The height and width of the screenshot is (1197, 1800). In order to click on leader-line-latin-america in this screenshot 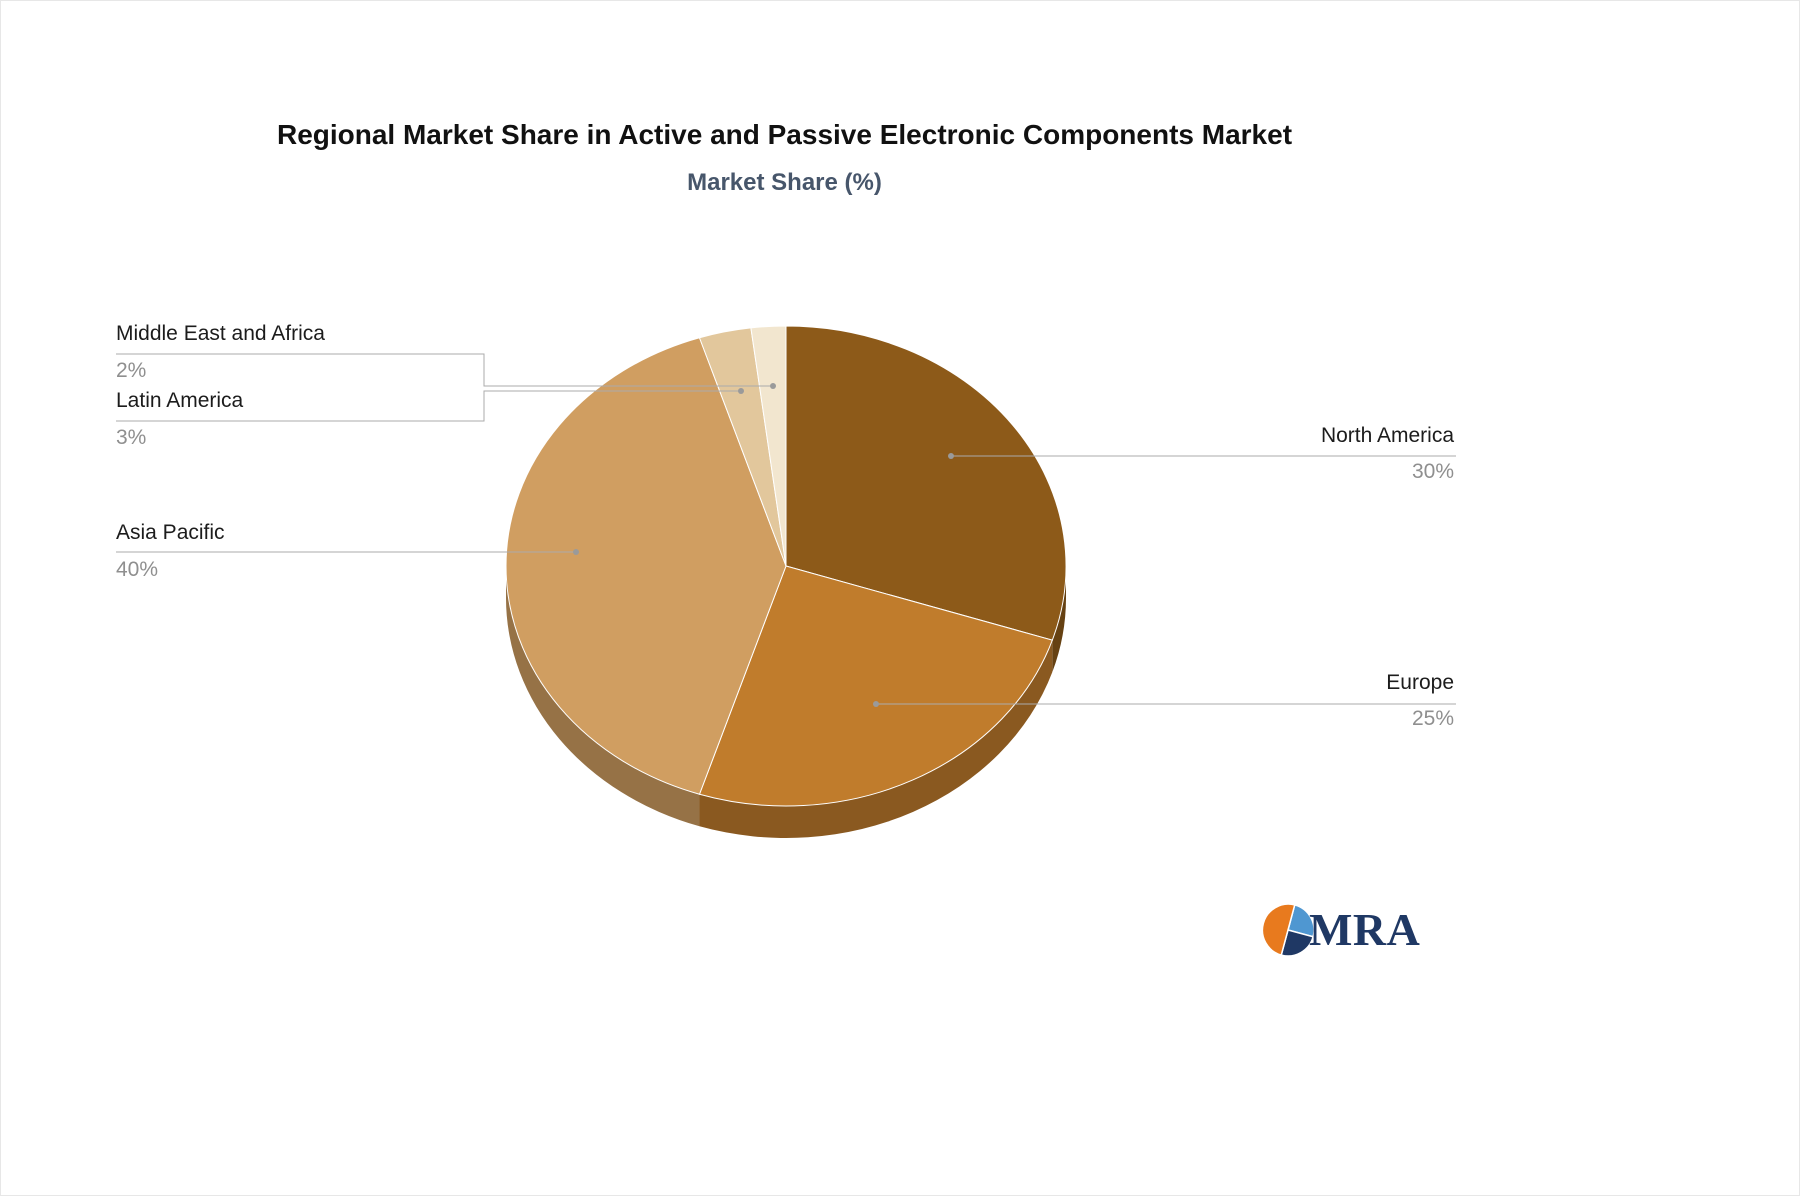, I will do `click(428, 406)`.